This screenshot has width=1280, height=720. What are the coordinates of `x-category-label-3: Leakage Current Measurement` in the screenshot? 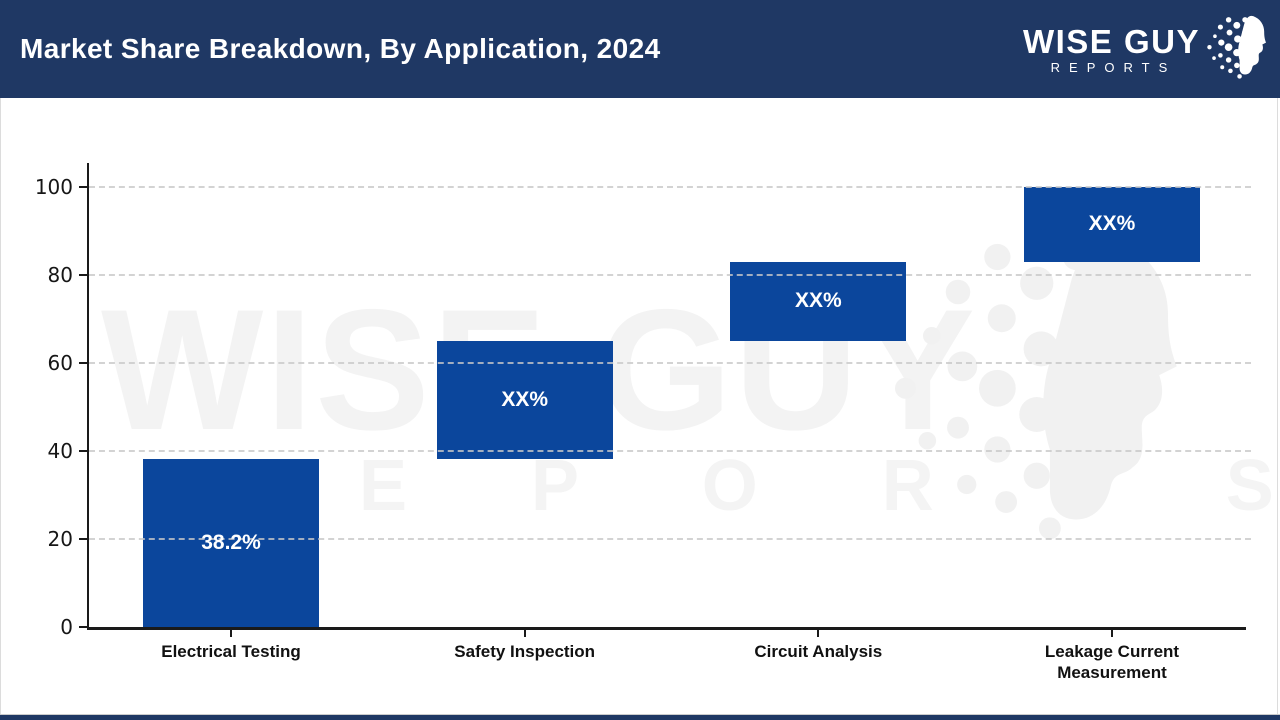 It's located at (1112, 662).